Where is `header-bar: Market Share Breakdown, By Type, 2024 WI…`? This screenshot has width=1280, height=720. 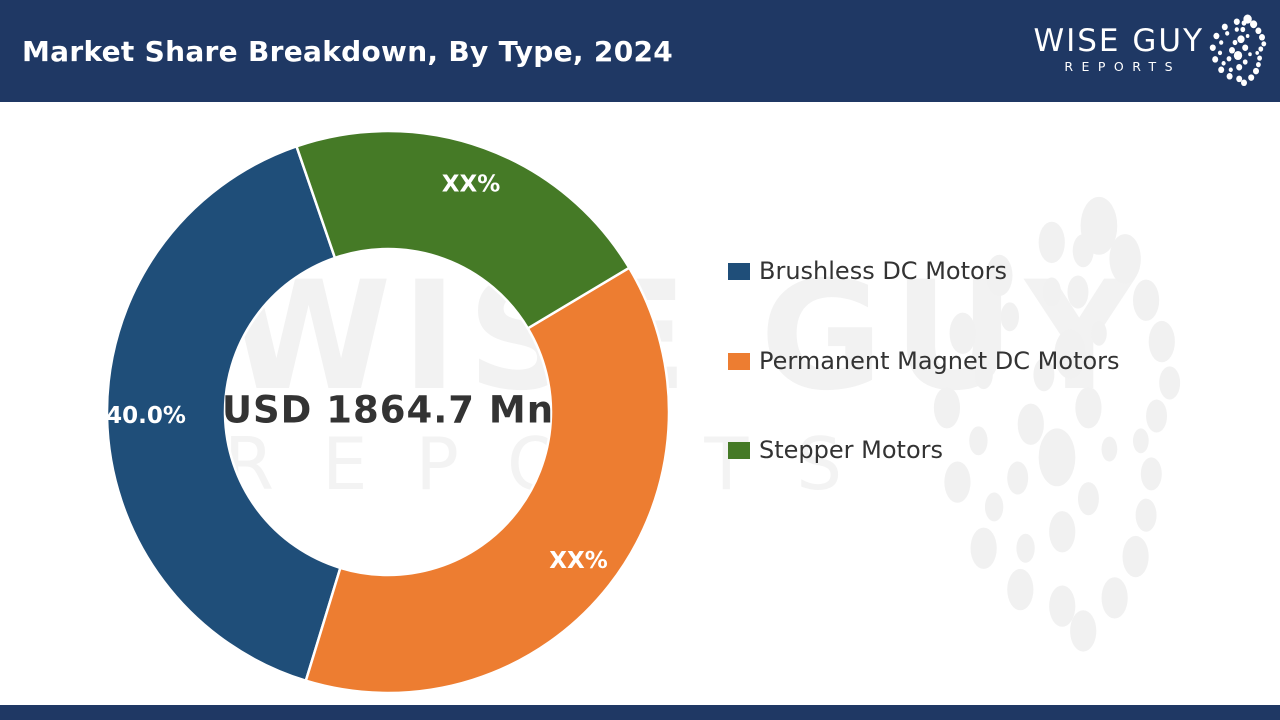
header-bar: Market Share Breakdown, By Type, 2024 WI… is located at coordinates (640, 51).